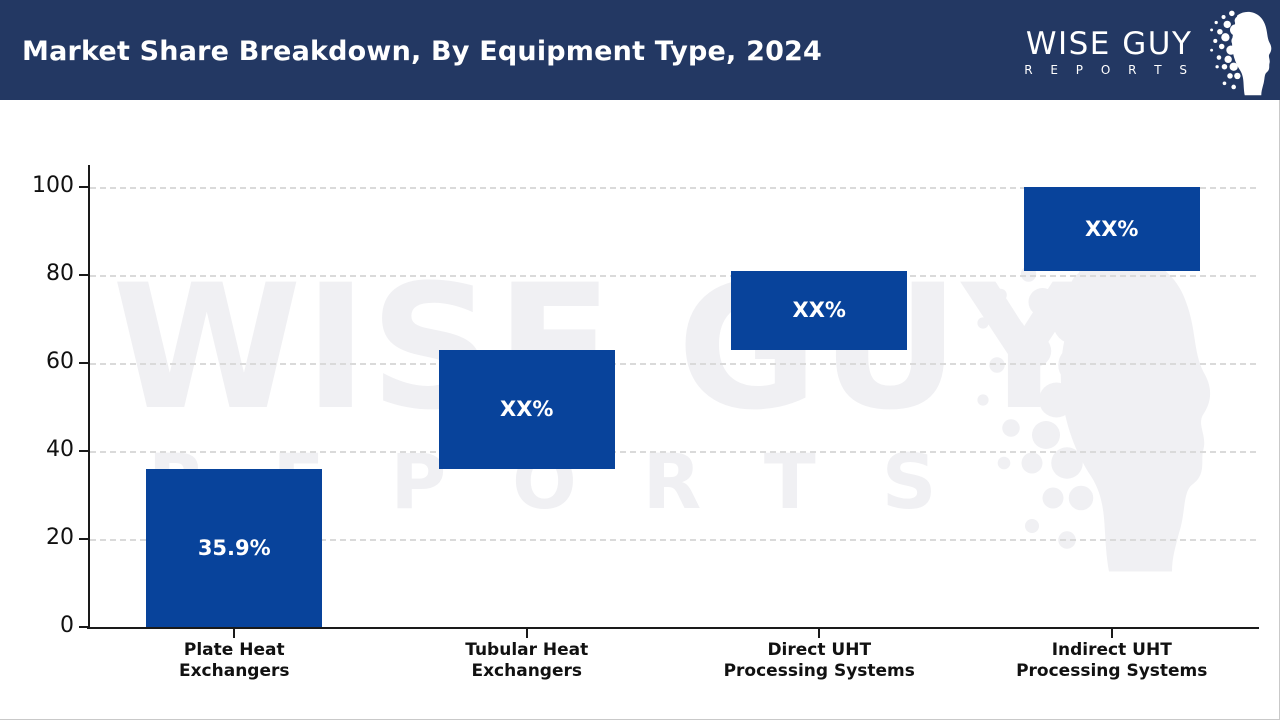 This screenshot has width=1280, height=720. Describe the element at coordinates (53, 185) in the screenshot. I see `y-tick-label: 100` at that location.